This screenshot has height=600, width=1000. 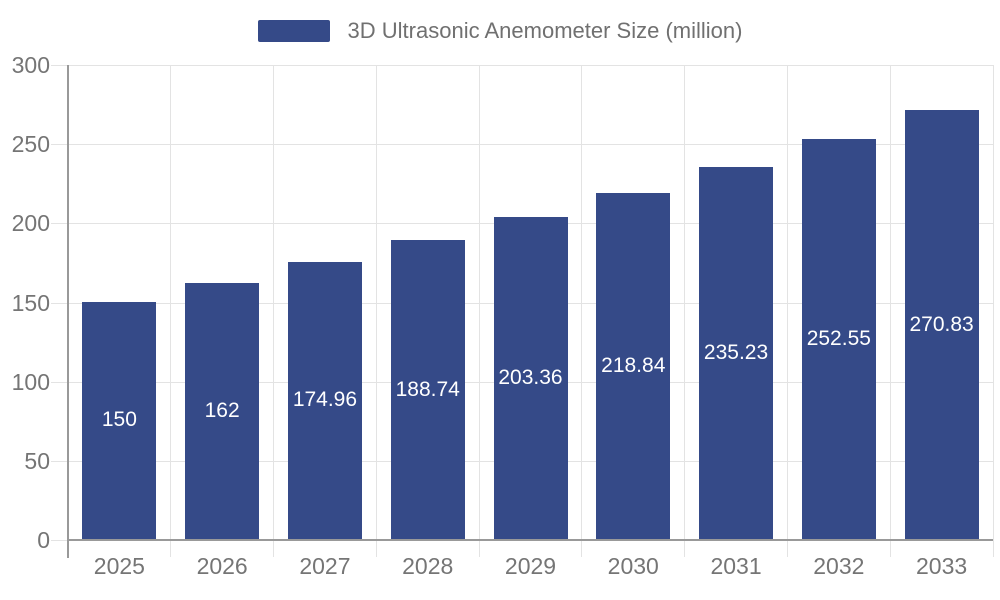 I want to click on y-tick-label: 200, so click(x=30, y=223).